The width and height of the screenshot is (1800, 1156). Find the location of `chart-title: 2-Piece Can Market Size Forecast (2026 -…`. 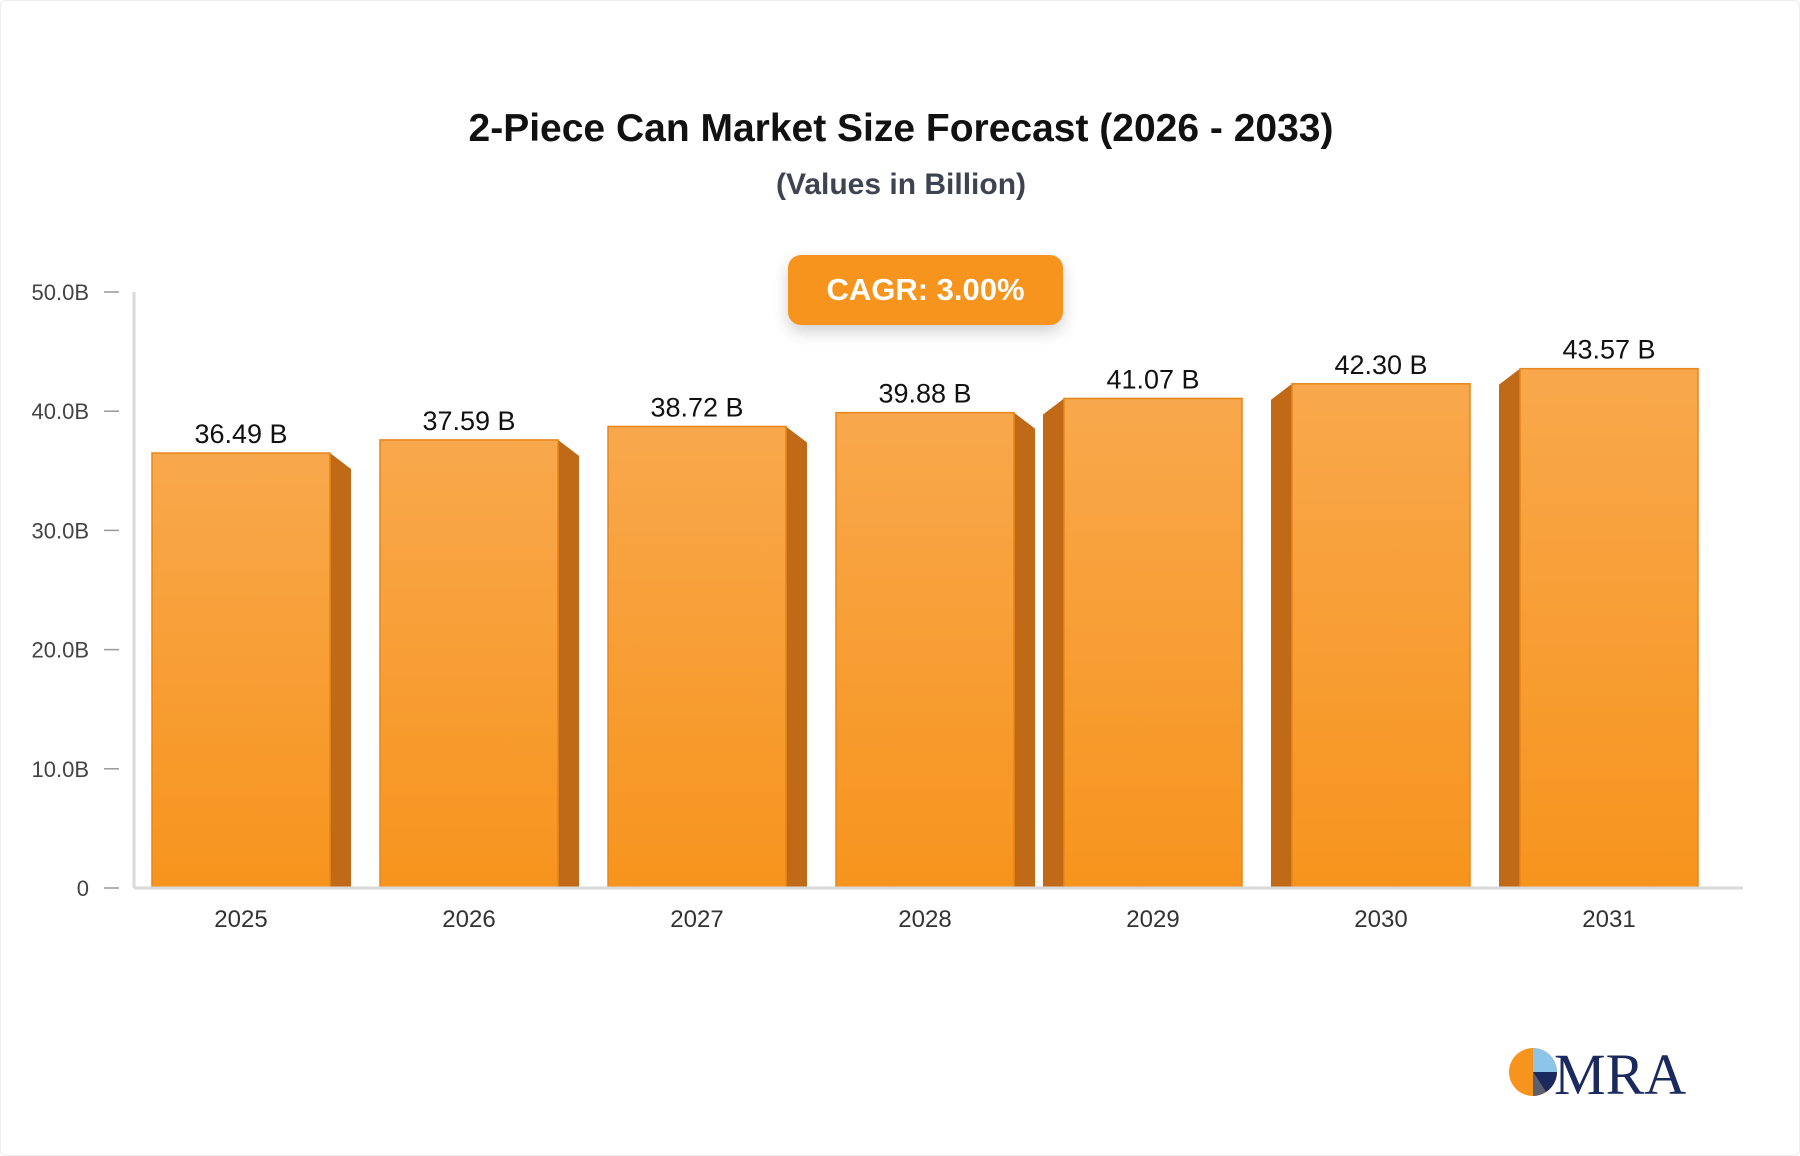

chart-title: 2-Piece Can Market Size Forecast (2026 -… is located at coordinates (901, 128).